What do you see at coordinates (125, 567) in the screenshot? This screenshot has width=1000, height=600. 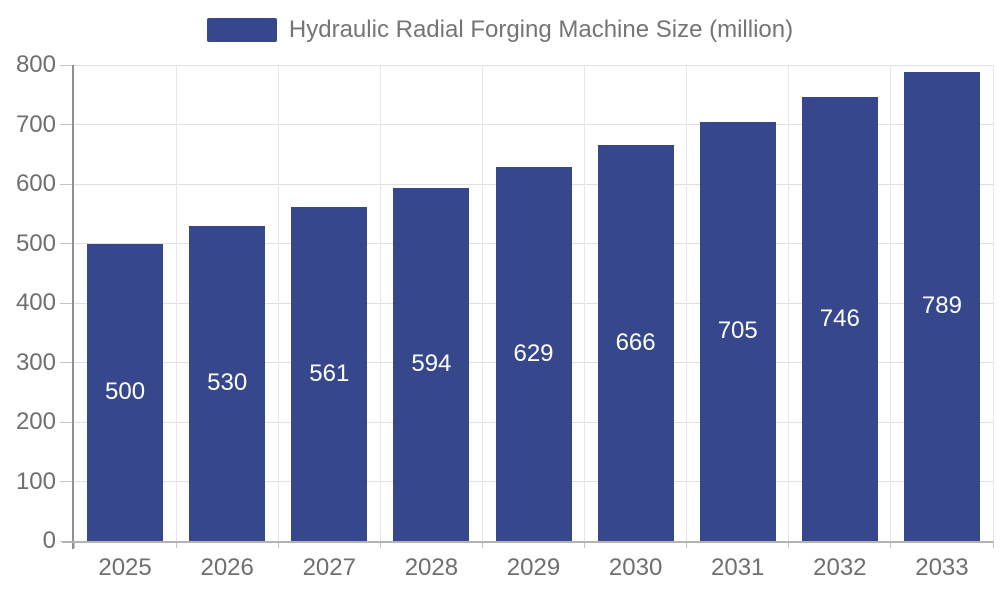 I see `x-axis-label: 2025` at bounding box center [125, 567].